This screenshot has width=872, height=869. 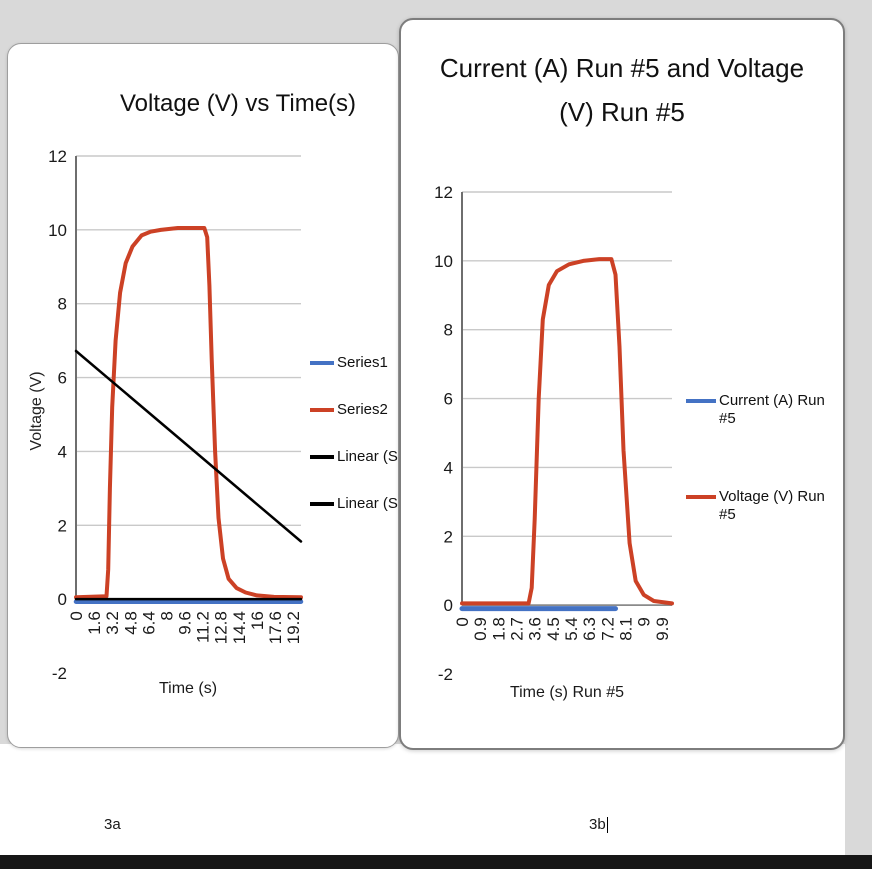 I want to click on caption-3b-text: 3b, so click(x=597, y=824).